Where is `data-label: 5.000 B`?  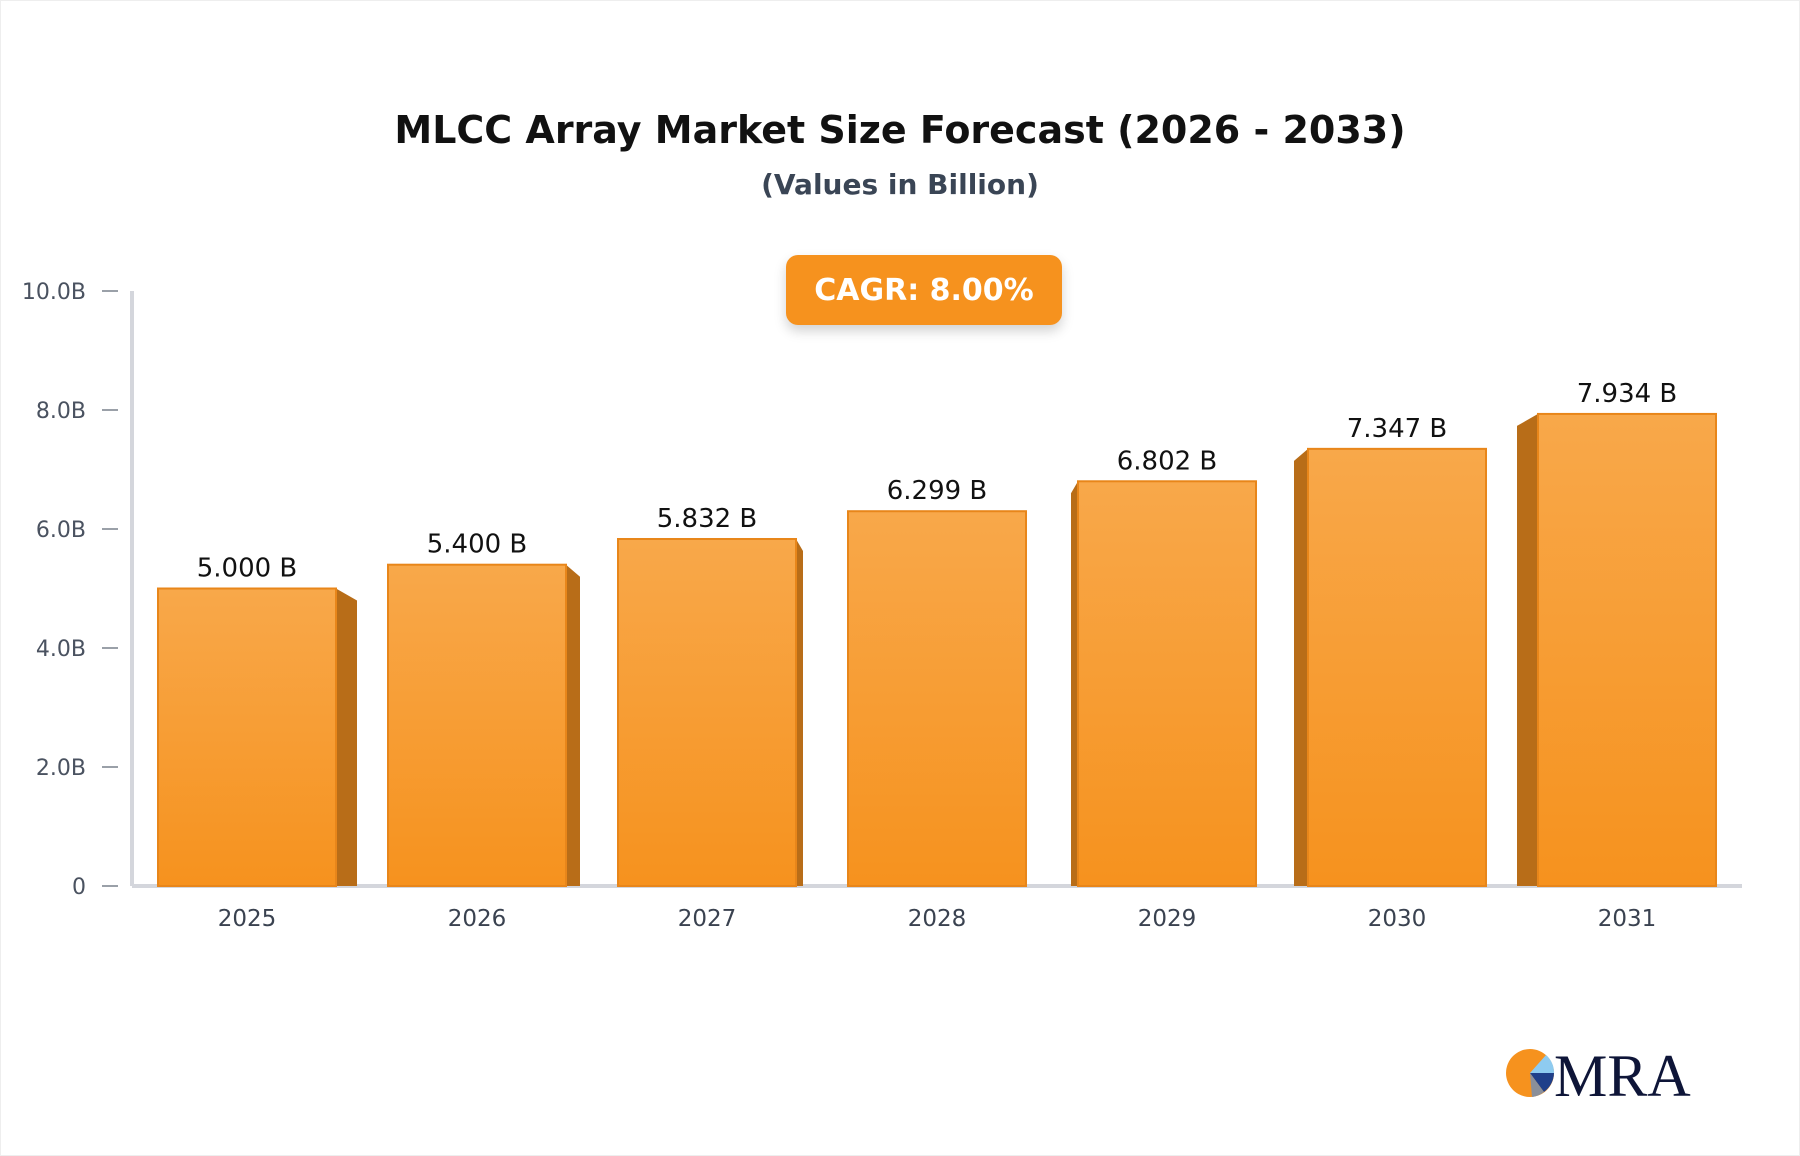 data-label: 5.000 B is located at coordinates (247, 569).